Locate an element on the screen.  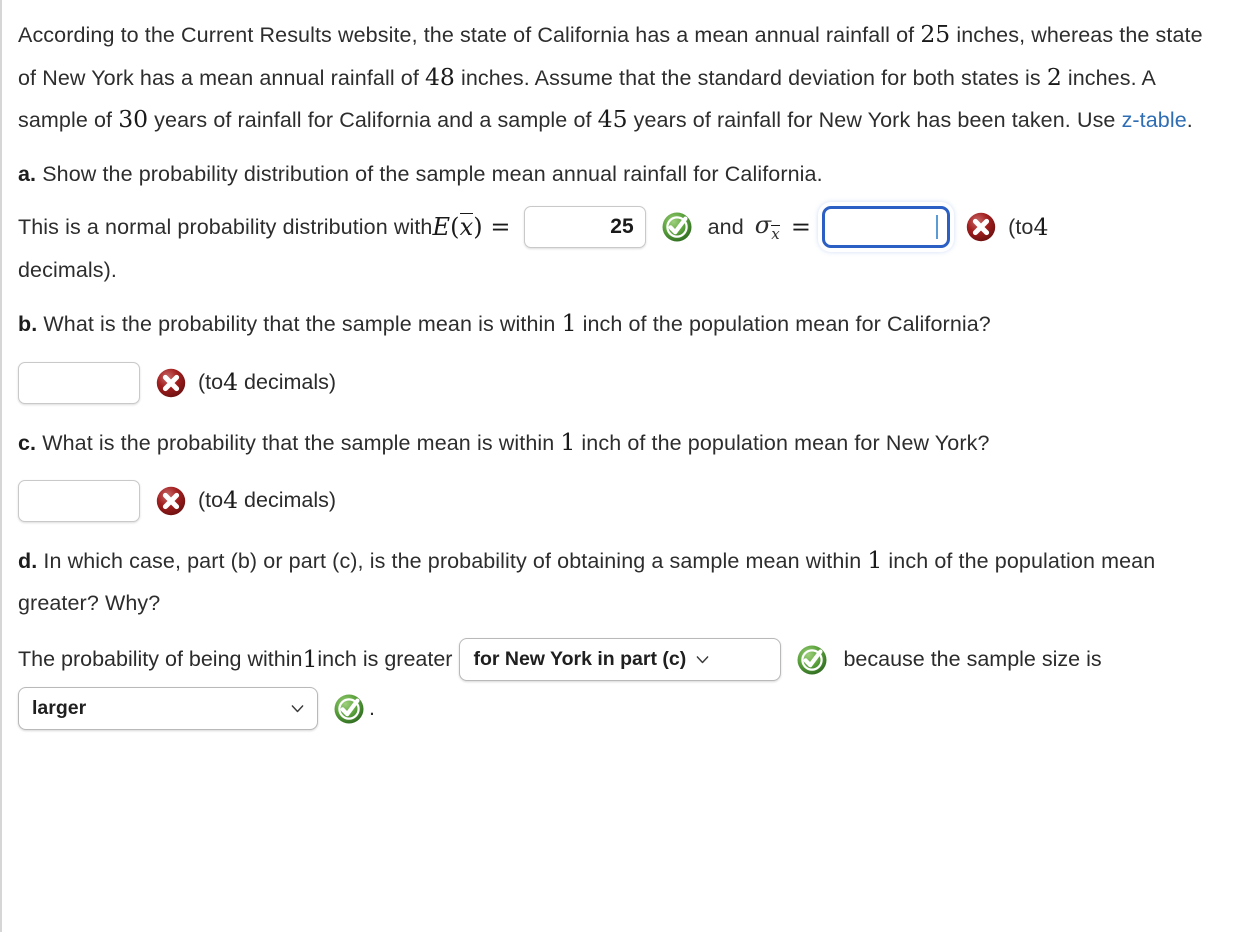
part-c-within-value: 1 is located at coordinates (568, 441).